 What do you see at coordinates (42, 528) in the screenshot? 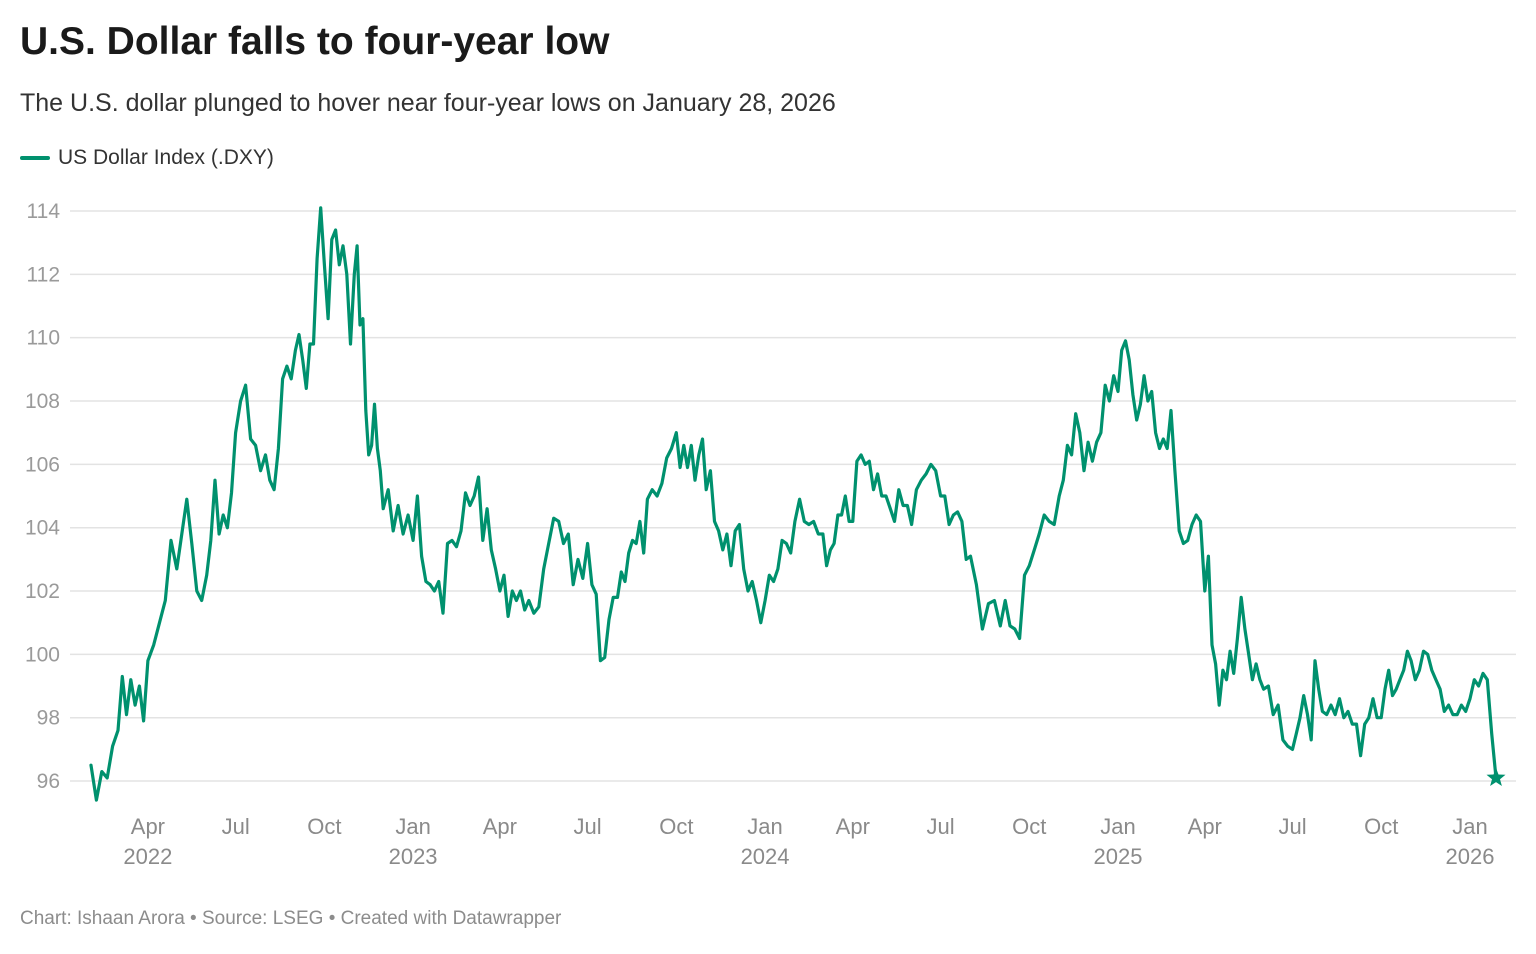
I see `y-tick-label: 104` at bounding box center [42, 528].